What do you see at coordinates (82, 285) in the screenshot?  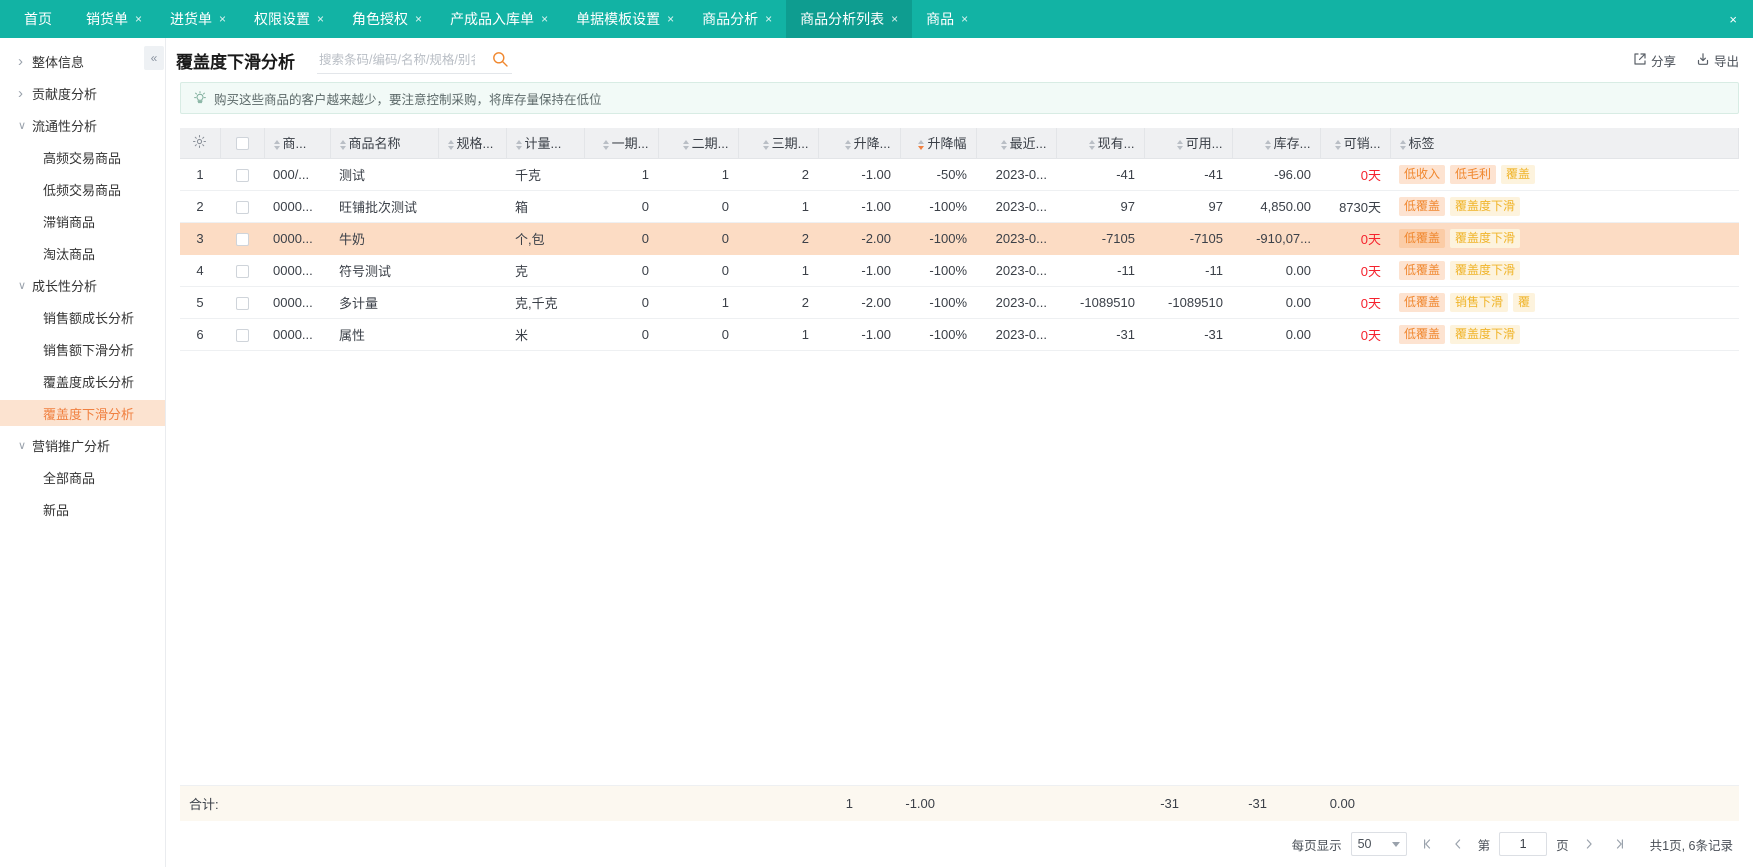 I see `sidebar-item-8: 成长性分析` at bounding box center [82, 285].